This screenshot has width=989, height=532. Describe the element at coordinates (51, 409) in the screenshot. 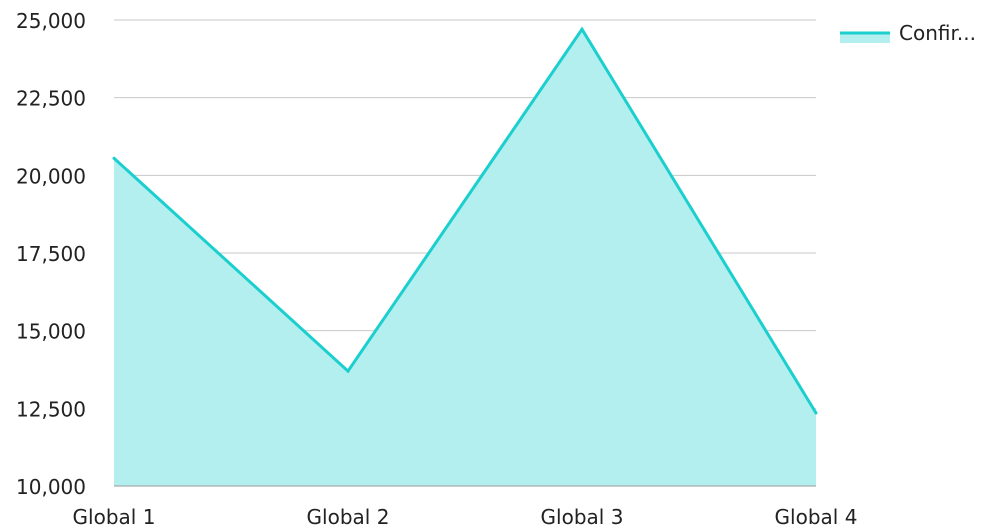

I see `y-tick-label: 12,500` at that location.